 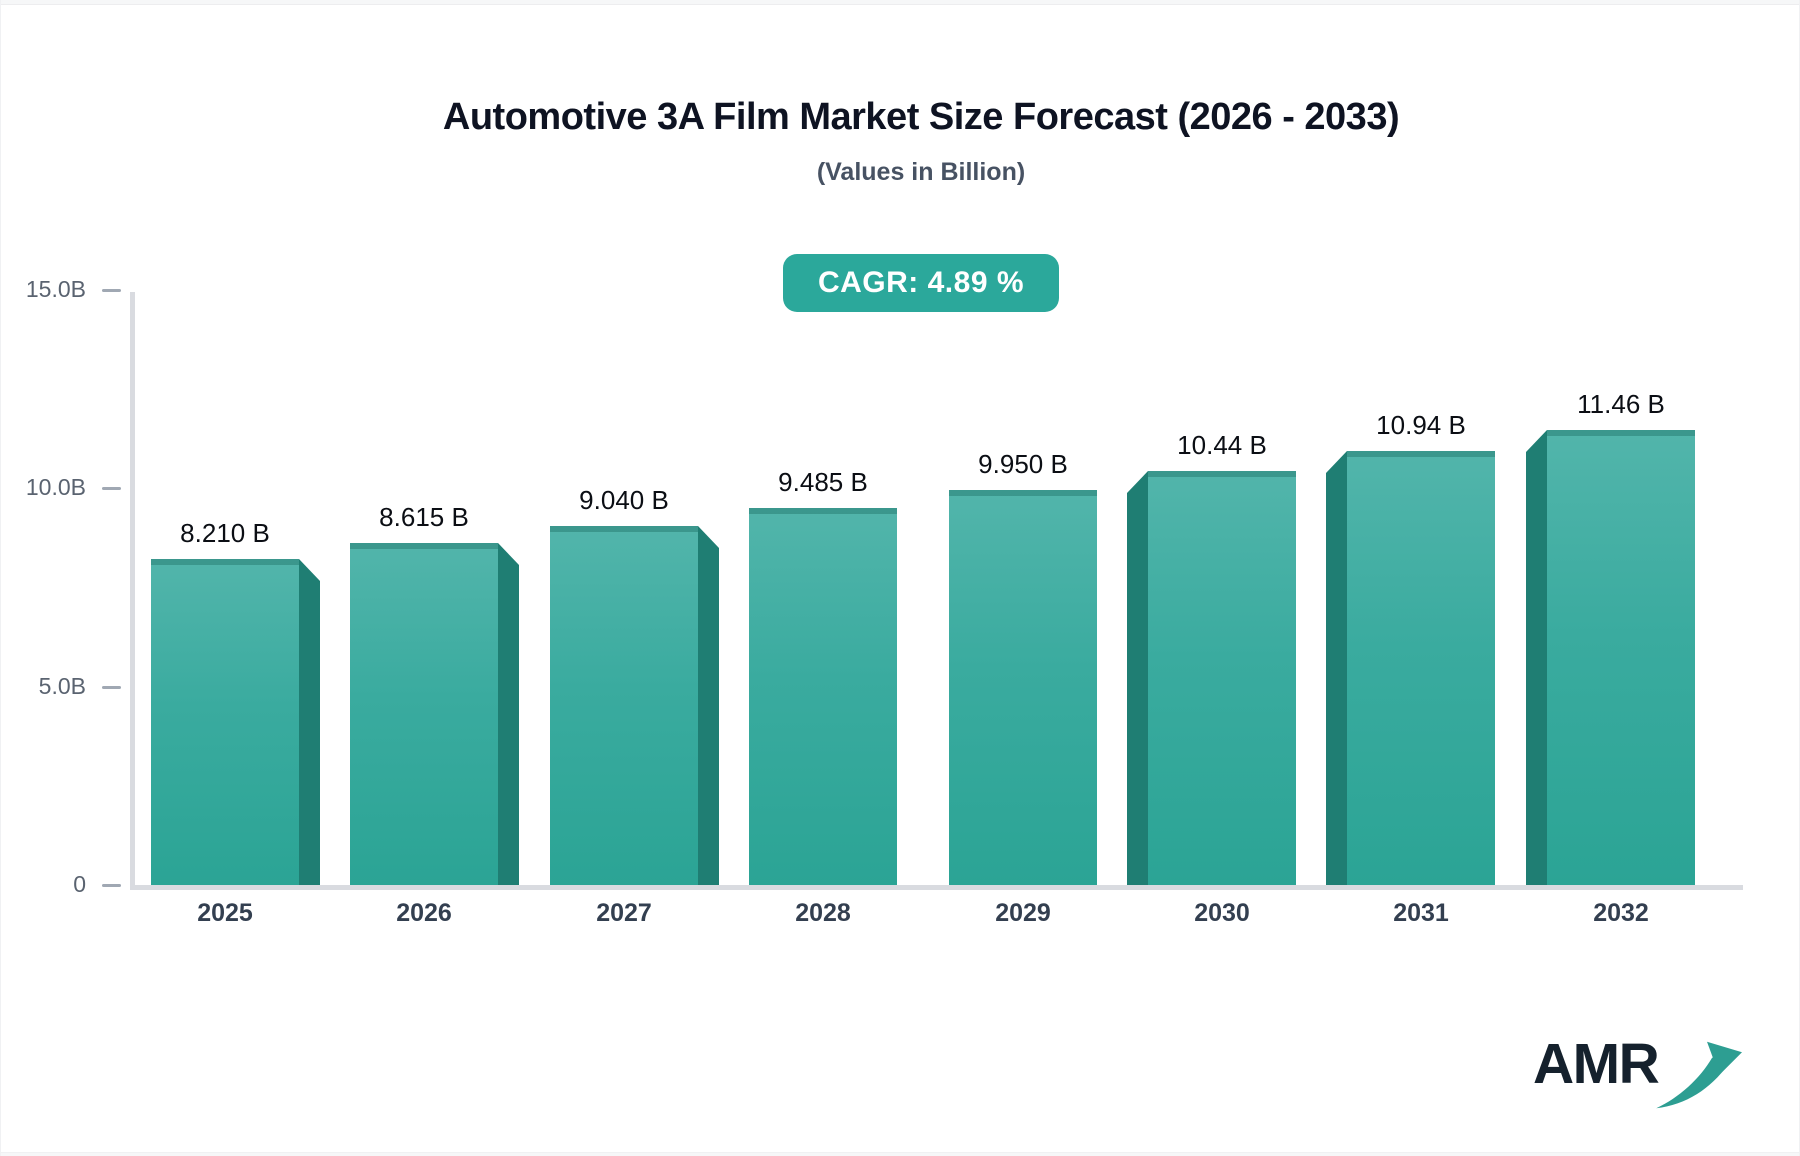 What do you see at coordinates (62, 686) in the screenshot?
I see `y-axis-tick-label: 5.0B` at bounding box center [62, 686].